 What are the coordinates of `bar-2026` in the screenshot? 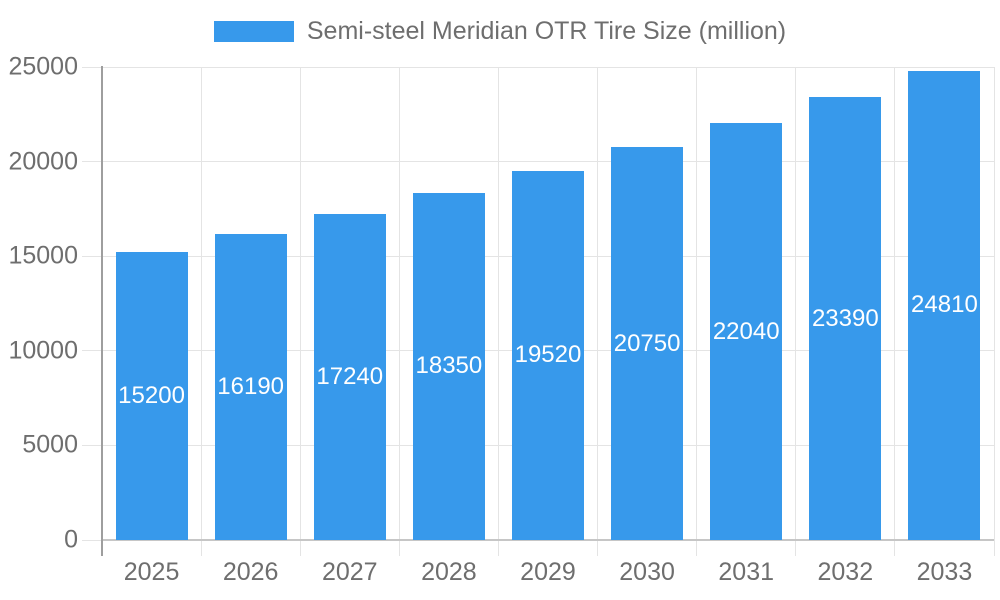 It's located at (250, 386).